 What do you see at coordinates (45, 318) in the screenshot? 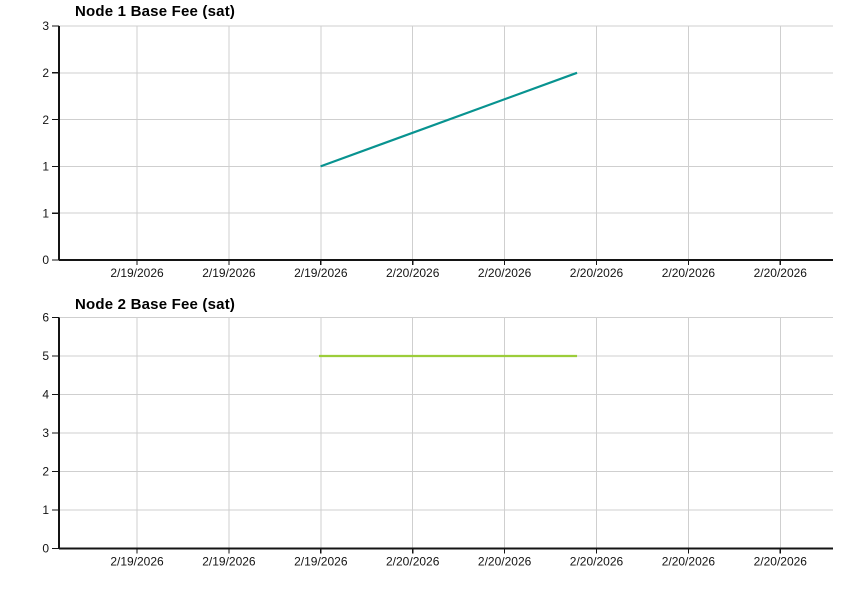
I see `y-tick-label: 6` at bounding box center [45, 318].